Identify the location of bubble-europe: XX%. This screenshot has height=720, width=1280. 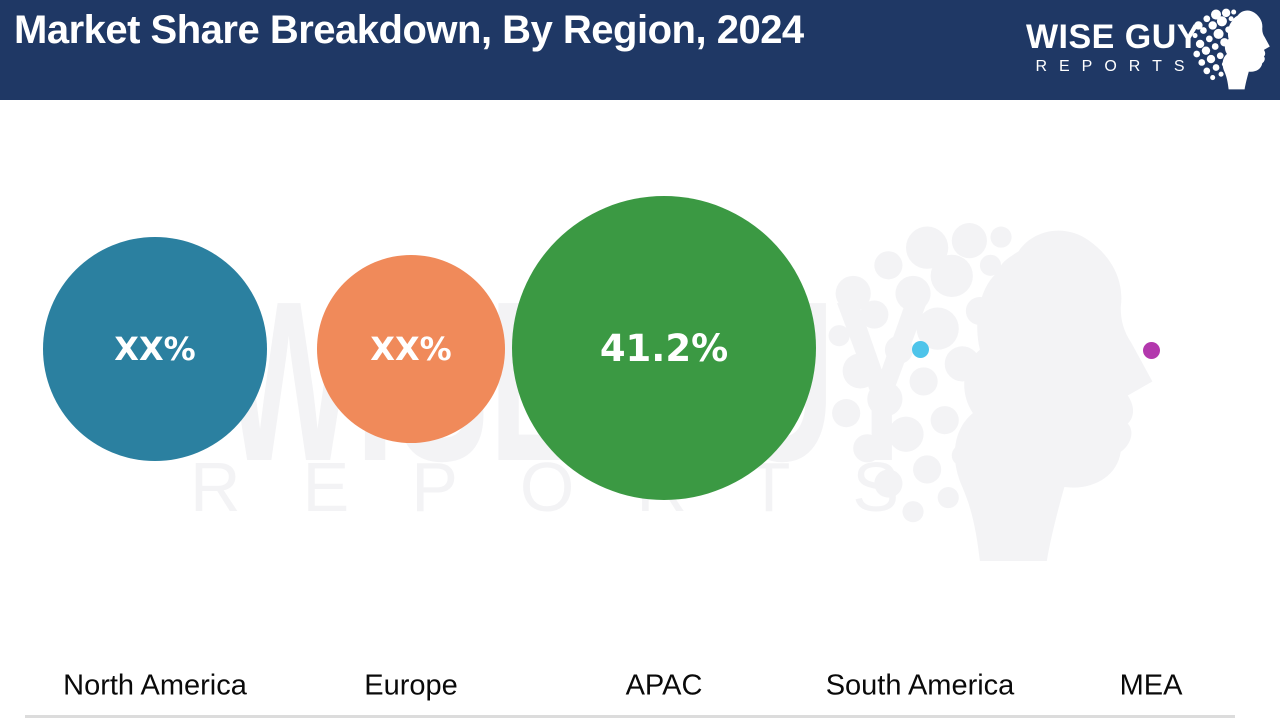
(411, 349).